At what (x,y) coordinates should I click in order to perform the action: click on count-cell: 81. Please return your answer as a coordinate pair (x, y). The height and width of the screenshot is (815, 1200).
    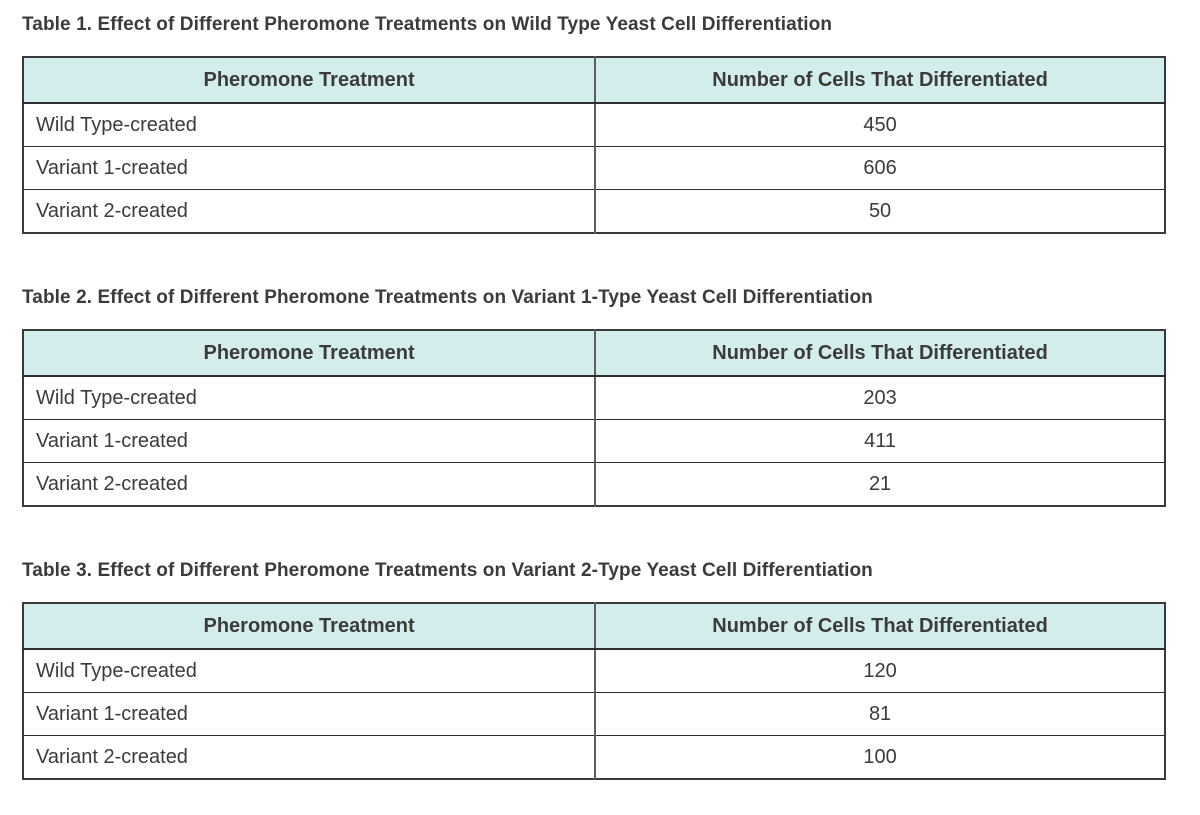
    Looking at the image, I should click on (880, 714).